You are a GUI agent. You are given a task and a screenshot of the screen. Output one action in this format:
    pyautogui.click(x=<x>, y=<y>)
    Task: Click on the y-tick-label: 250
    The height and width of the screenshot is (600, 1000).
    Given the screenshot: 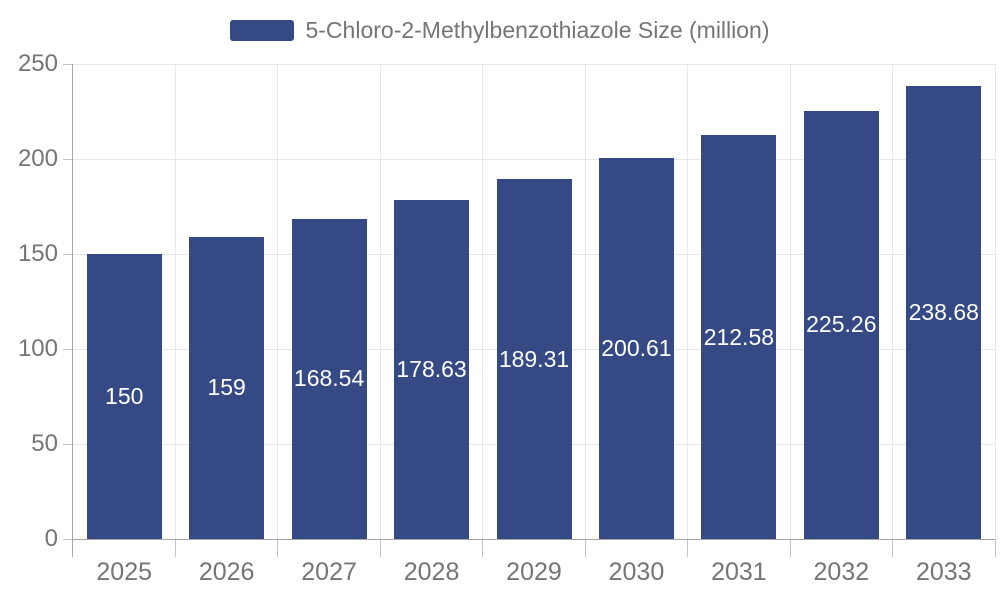 What is the action you would take?
    pyautogui.click(x=37, y=63)
    